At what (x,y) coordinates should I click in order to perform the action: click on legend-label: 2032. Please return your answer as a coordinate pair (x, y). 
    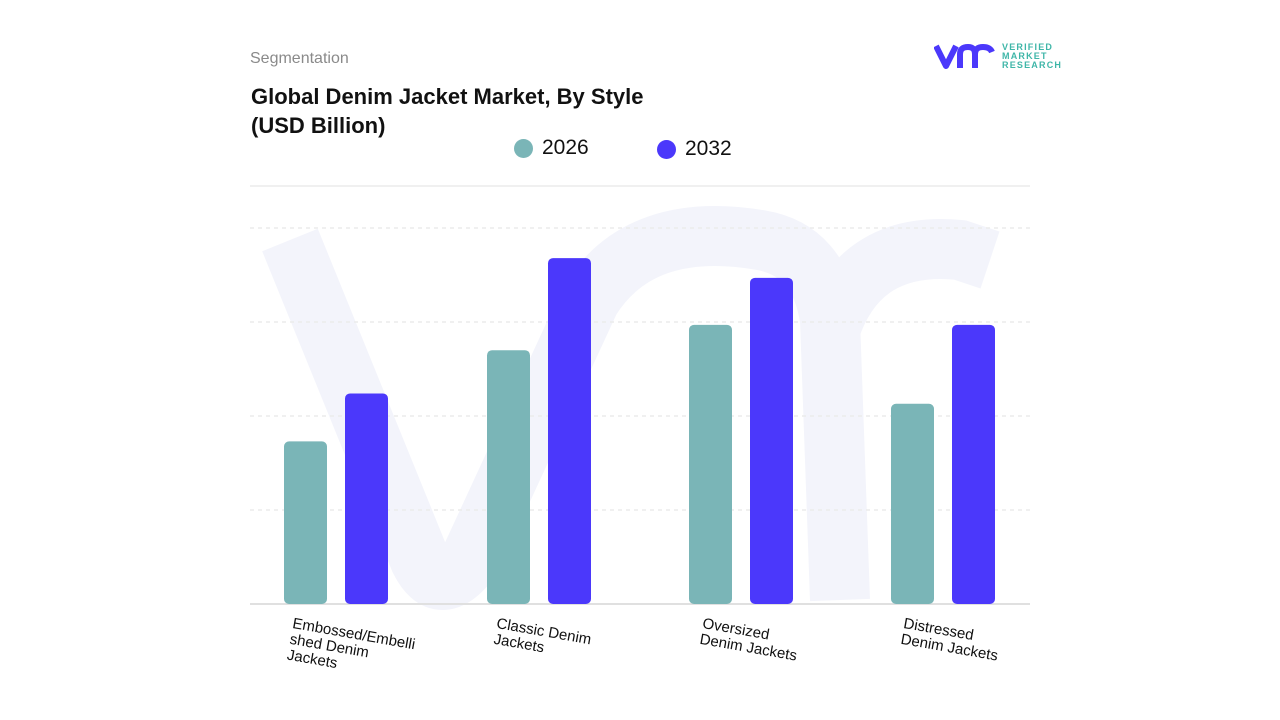
    Looking at the image, I should click on (708, 148).